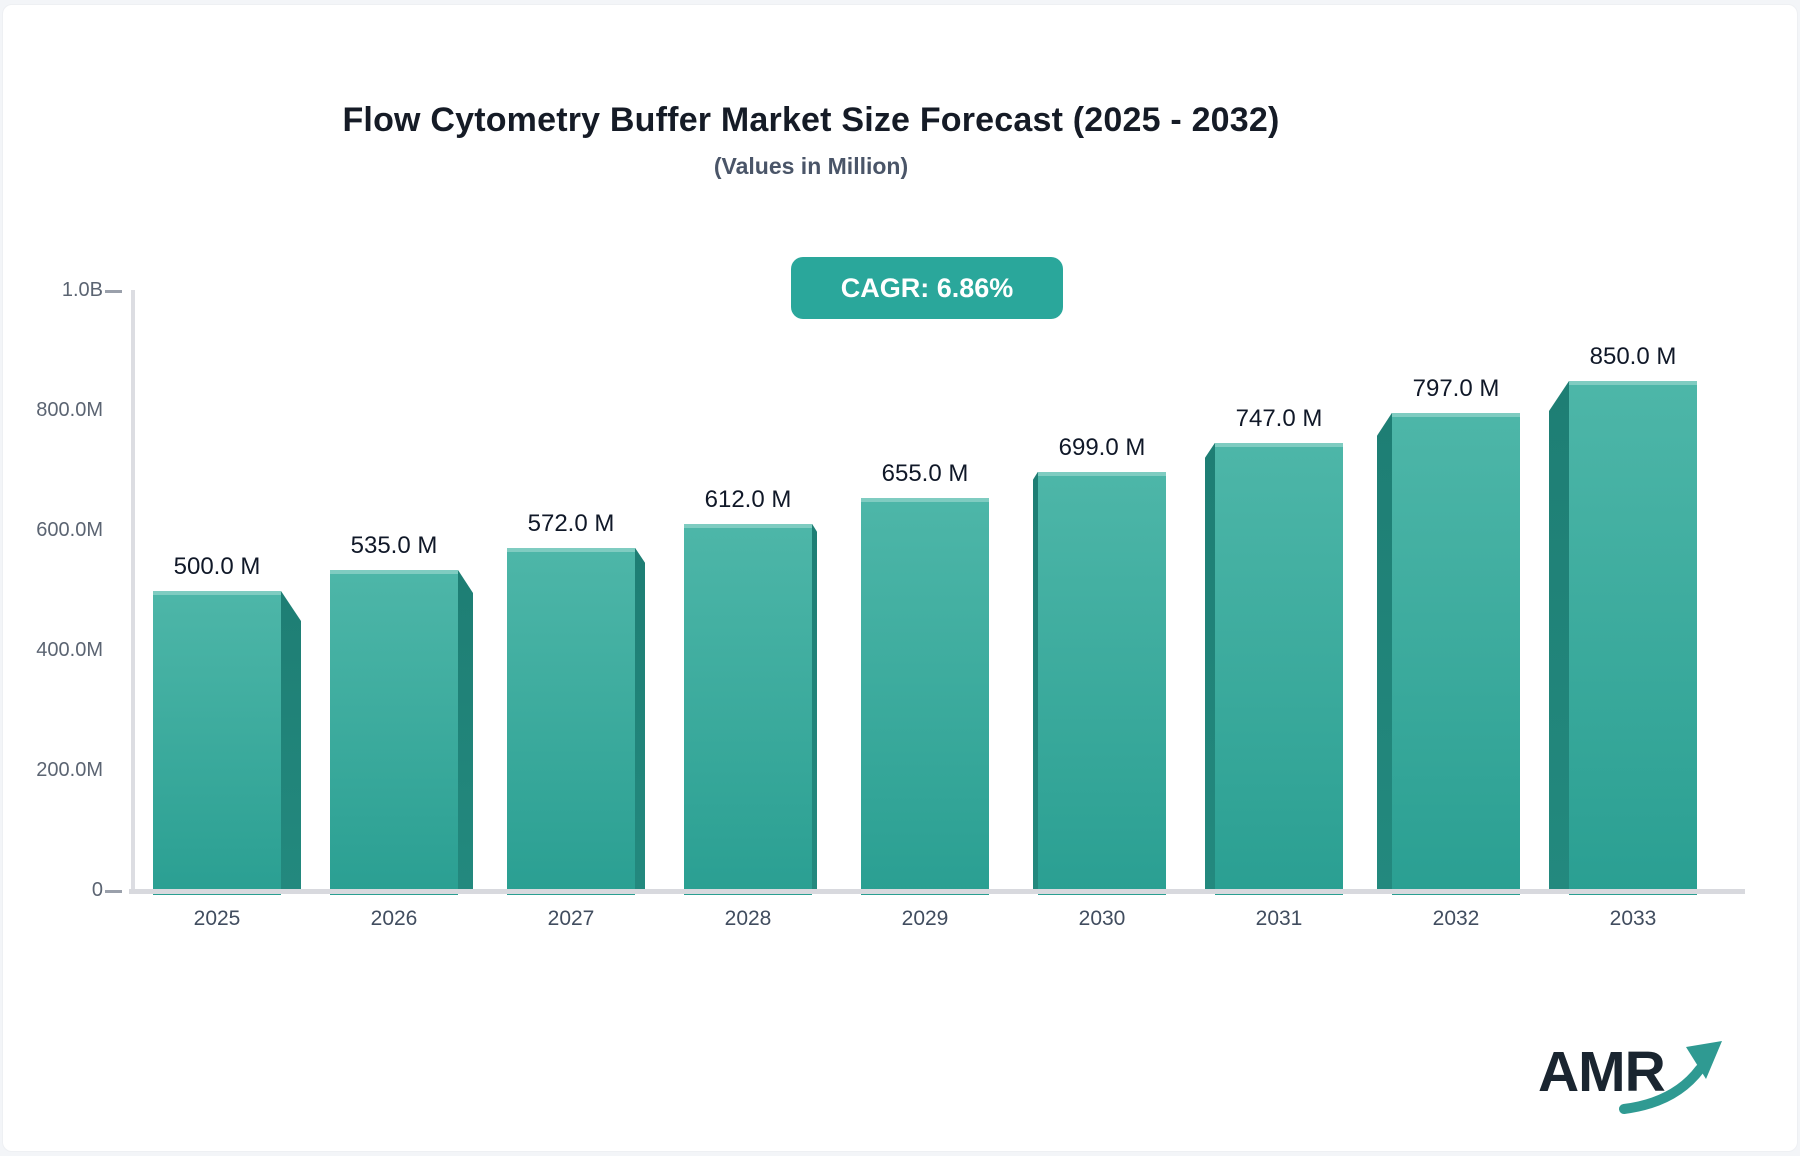 Image resolution: width=1800 pixels, height=1156 pixels. What do you see at coordinates (1102, 918) in the screenshot?
I see `x-tick-label-2030: 2030` at bounding box center [1102, 918].